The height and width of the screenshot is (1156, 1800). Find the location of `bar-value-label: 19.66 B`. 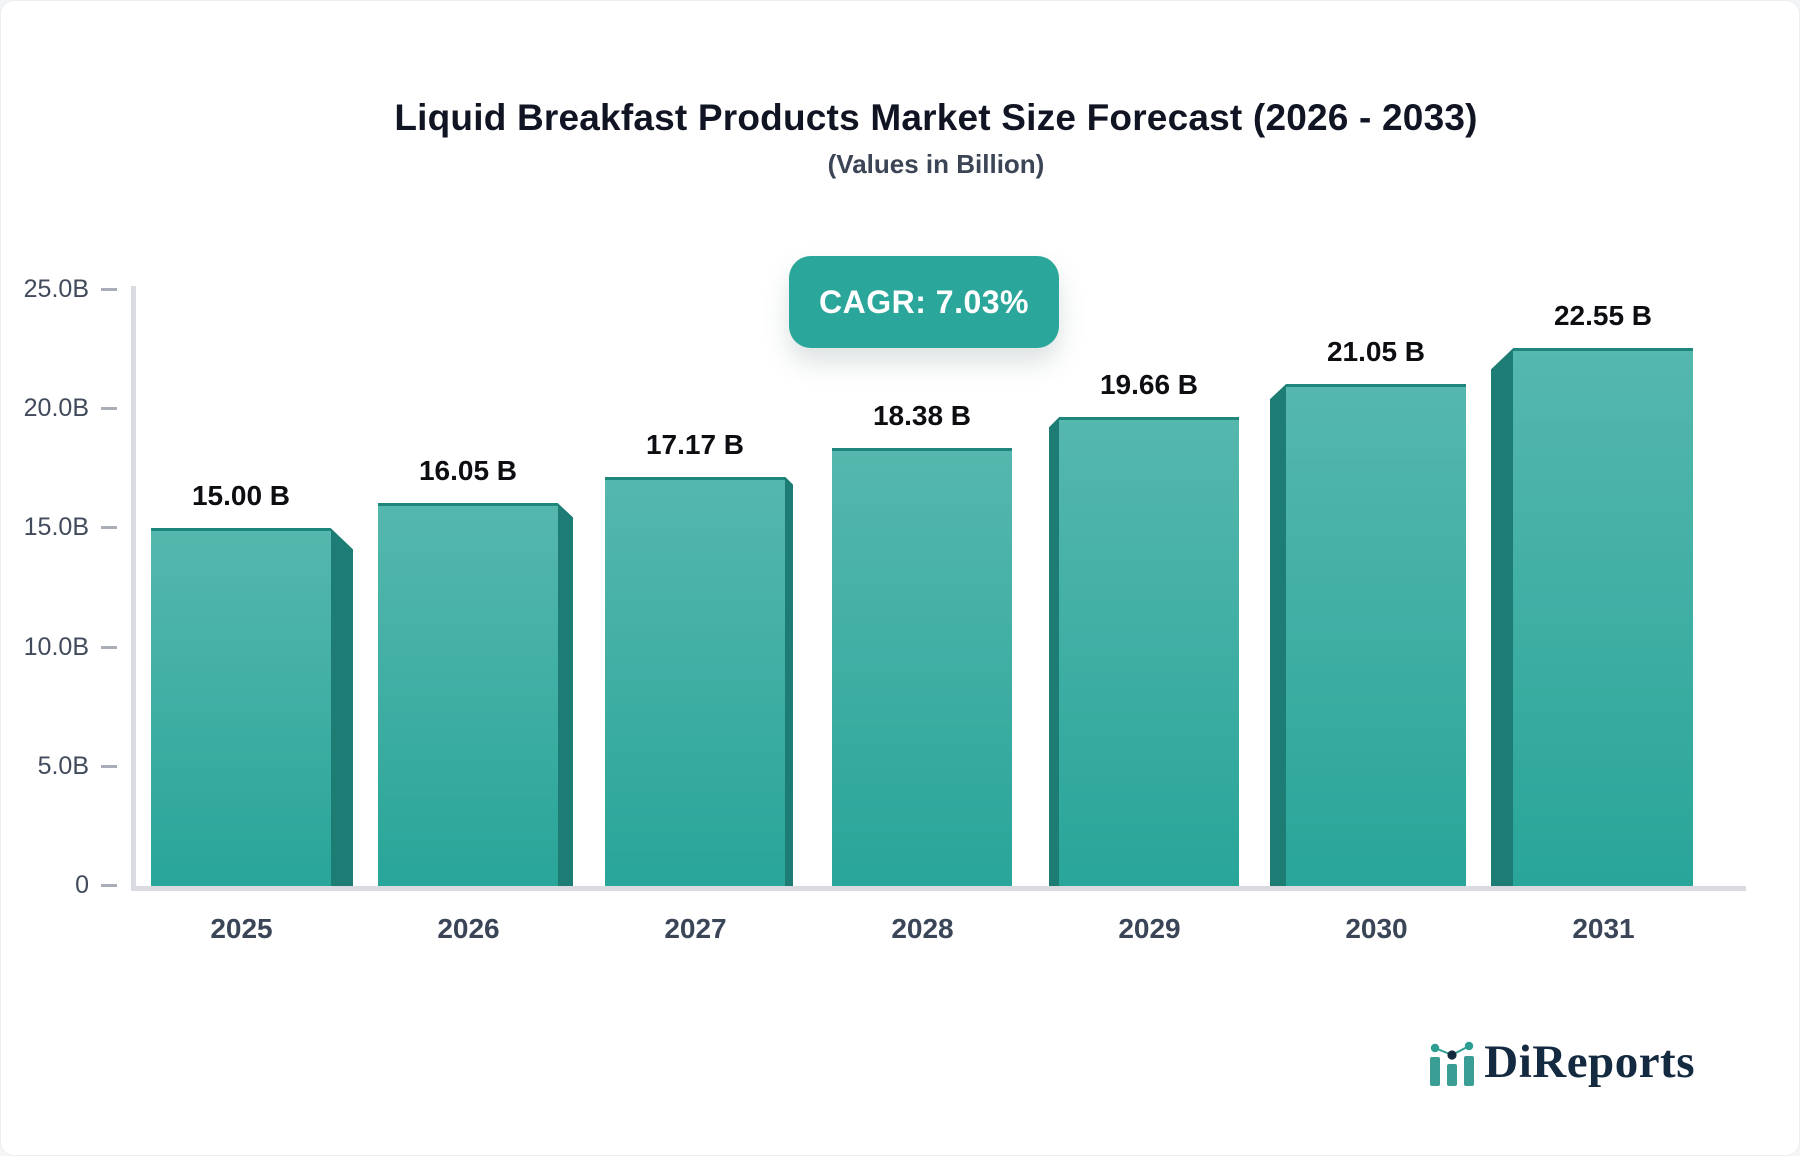

bar-value-label: 19.66 B is located at coordinates (1149, 385).